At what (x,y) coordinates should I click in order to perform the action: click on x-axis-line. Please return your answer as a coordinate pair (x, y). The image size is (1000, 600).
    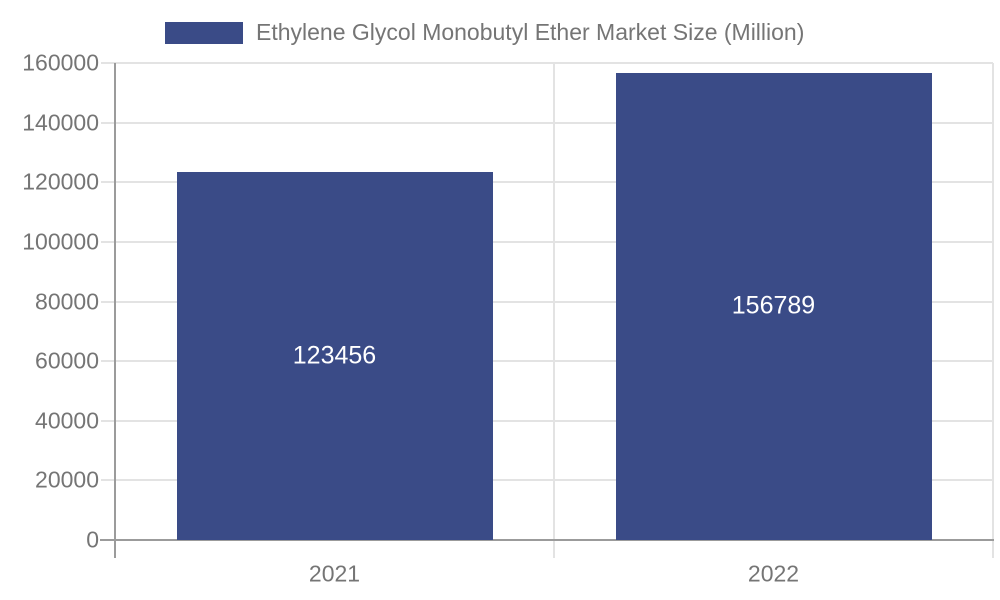
    Looking at the image, I should click on (547, 540).